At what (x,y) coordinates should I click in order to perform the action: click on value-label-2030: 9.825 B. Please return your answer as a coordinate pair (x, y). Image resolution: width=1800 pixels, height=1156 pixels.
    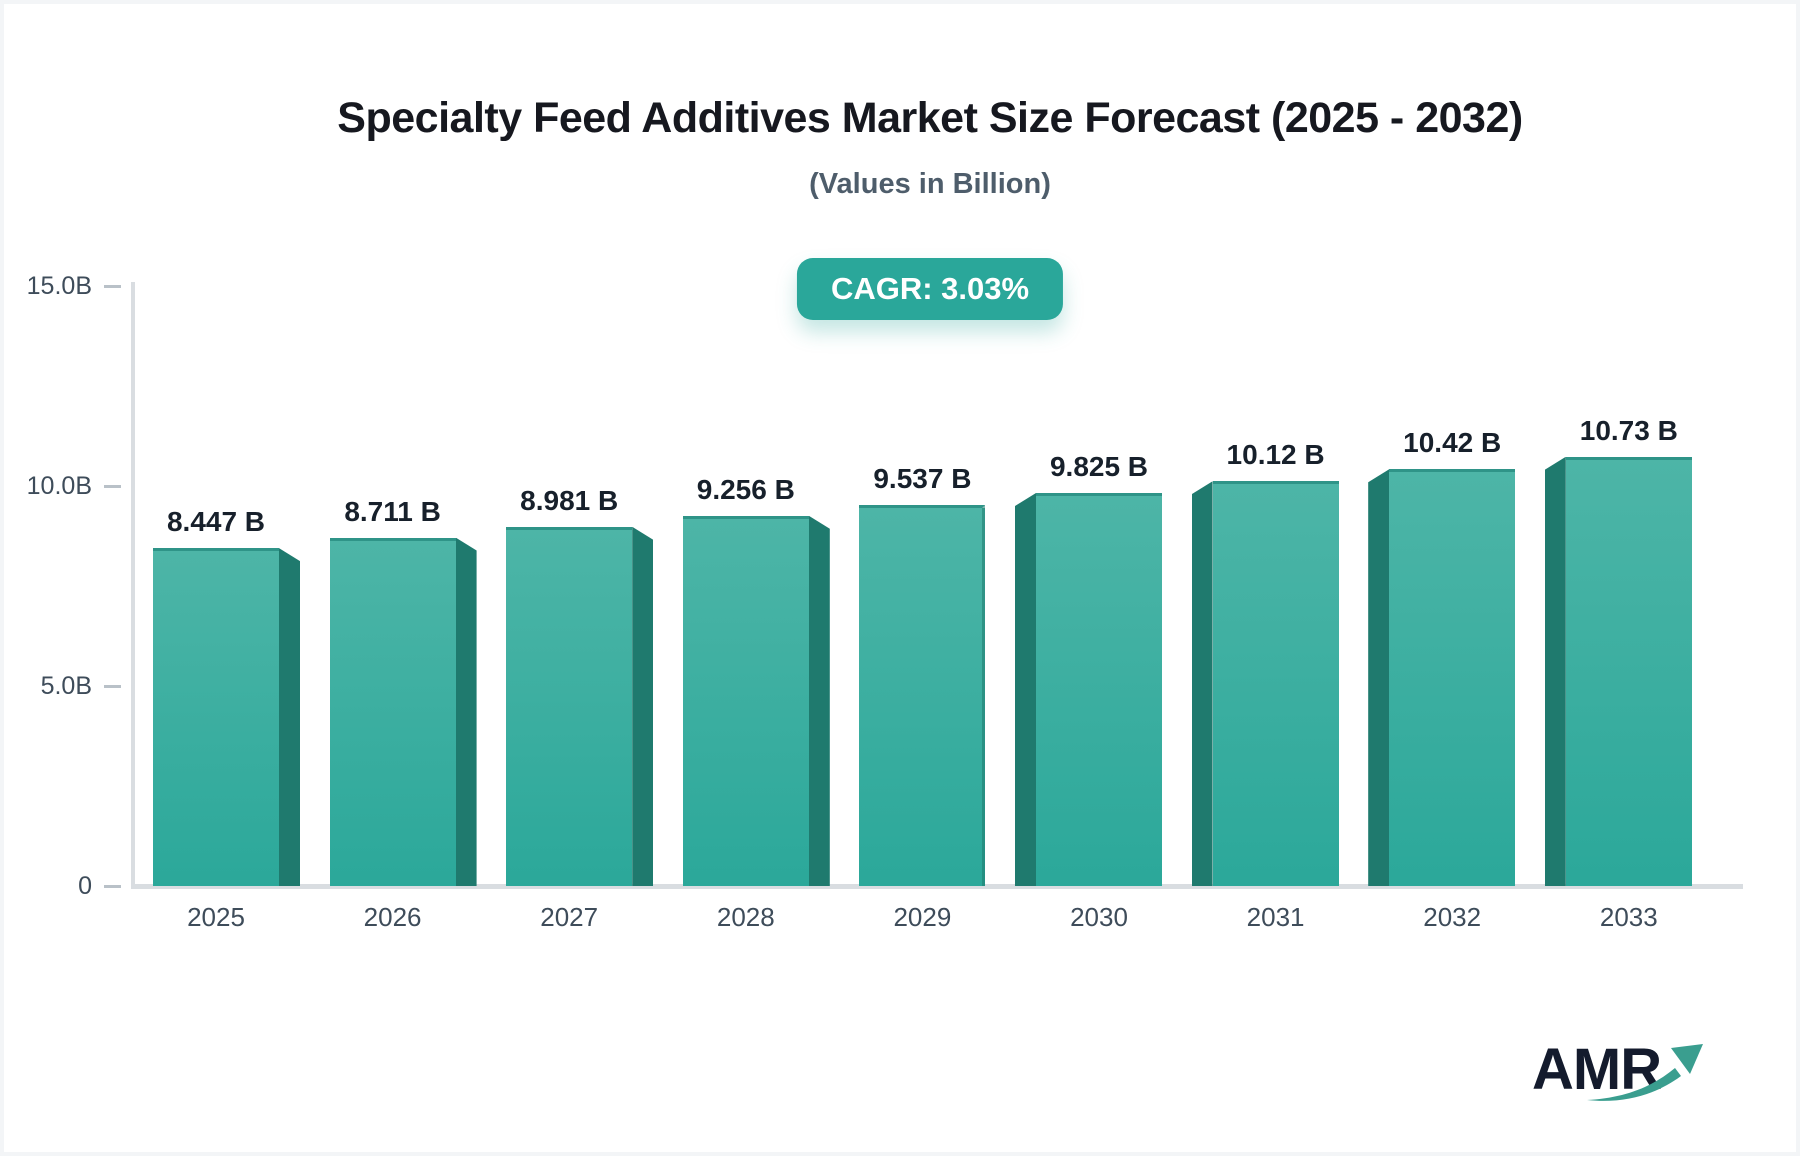
    Looking at the image, I should click on (1099, 466).